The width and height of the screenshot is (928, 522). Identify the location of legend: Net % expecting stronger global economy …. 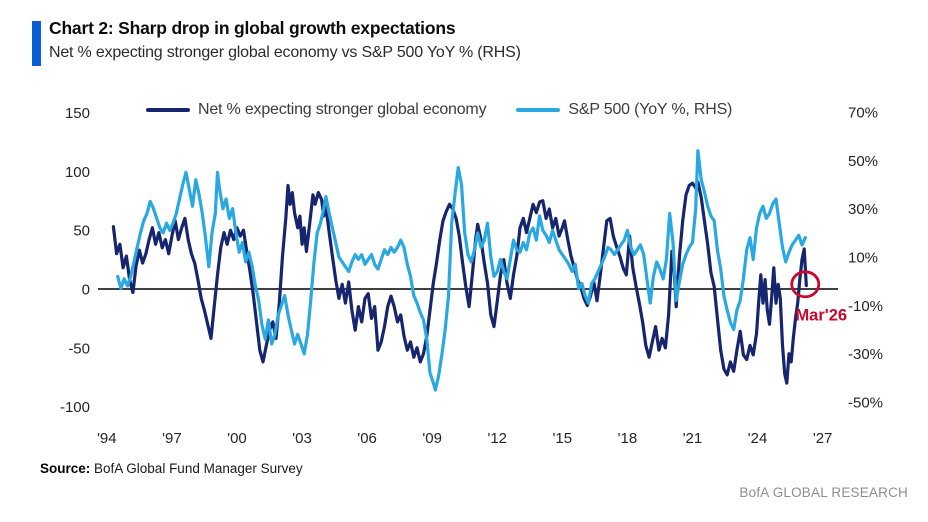
(439, 110).